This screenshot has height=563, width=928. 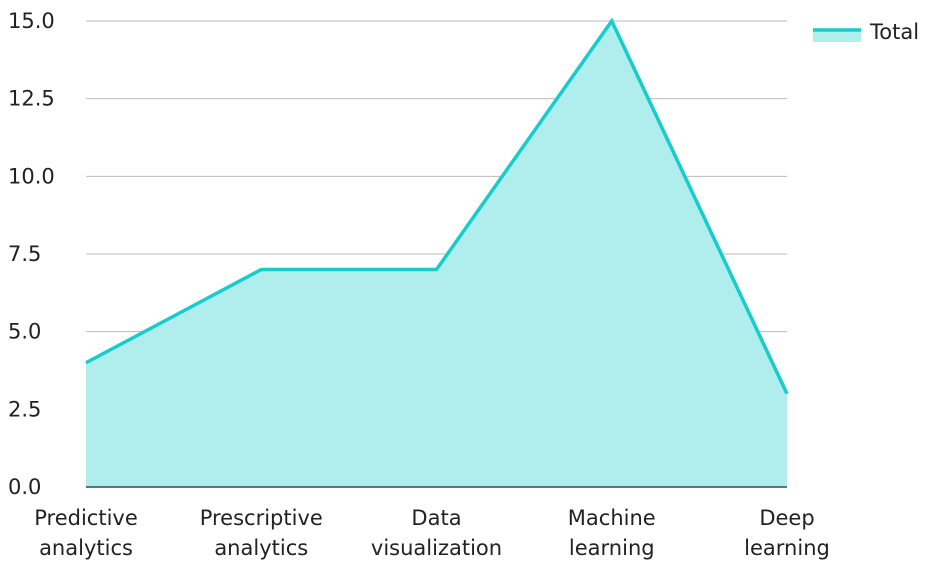 What do you see at coordinates (31, 21) in the screenshot?
I see `y-tick-label: 15.0` at bounding box center [31, 21].